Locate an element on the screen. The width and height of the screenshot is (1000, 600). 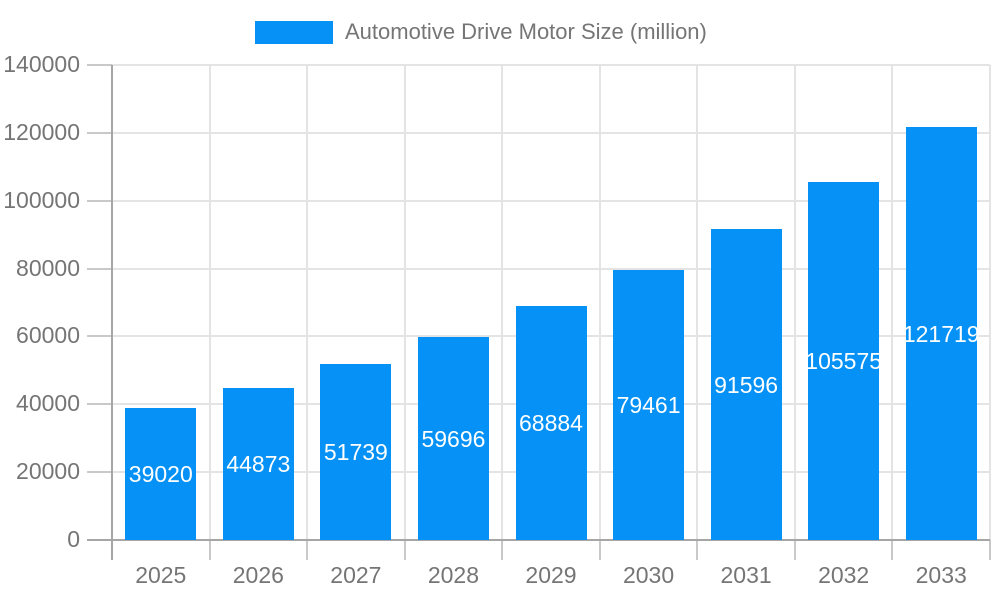
bar-2028 is located at coordinates (453, 438).